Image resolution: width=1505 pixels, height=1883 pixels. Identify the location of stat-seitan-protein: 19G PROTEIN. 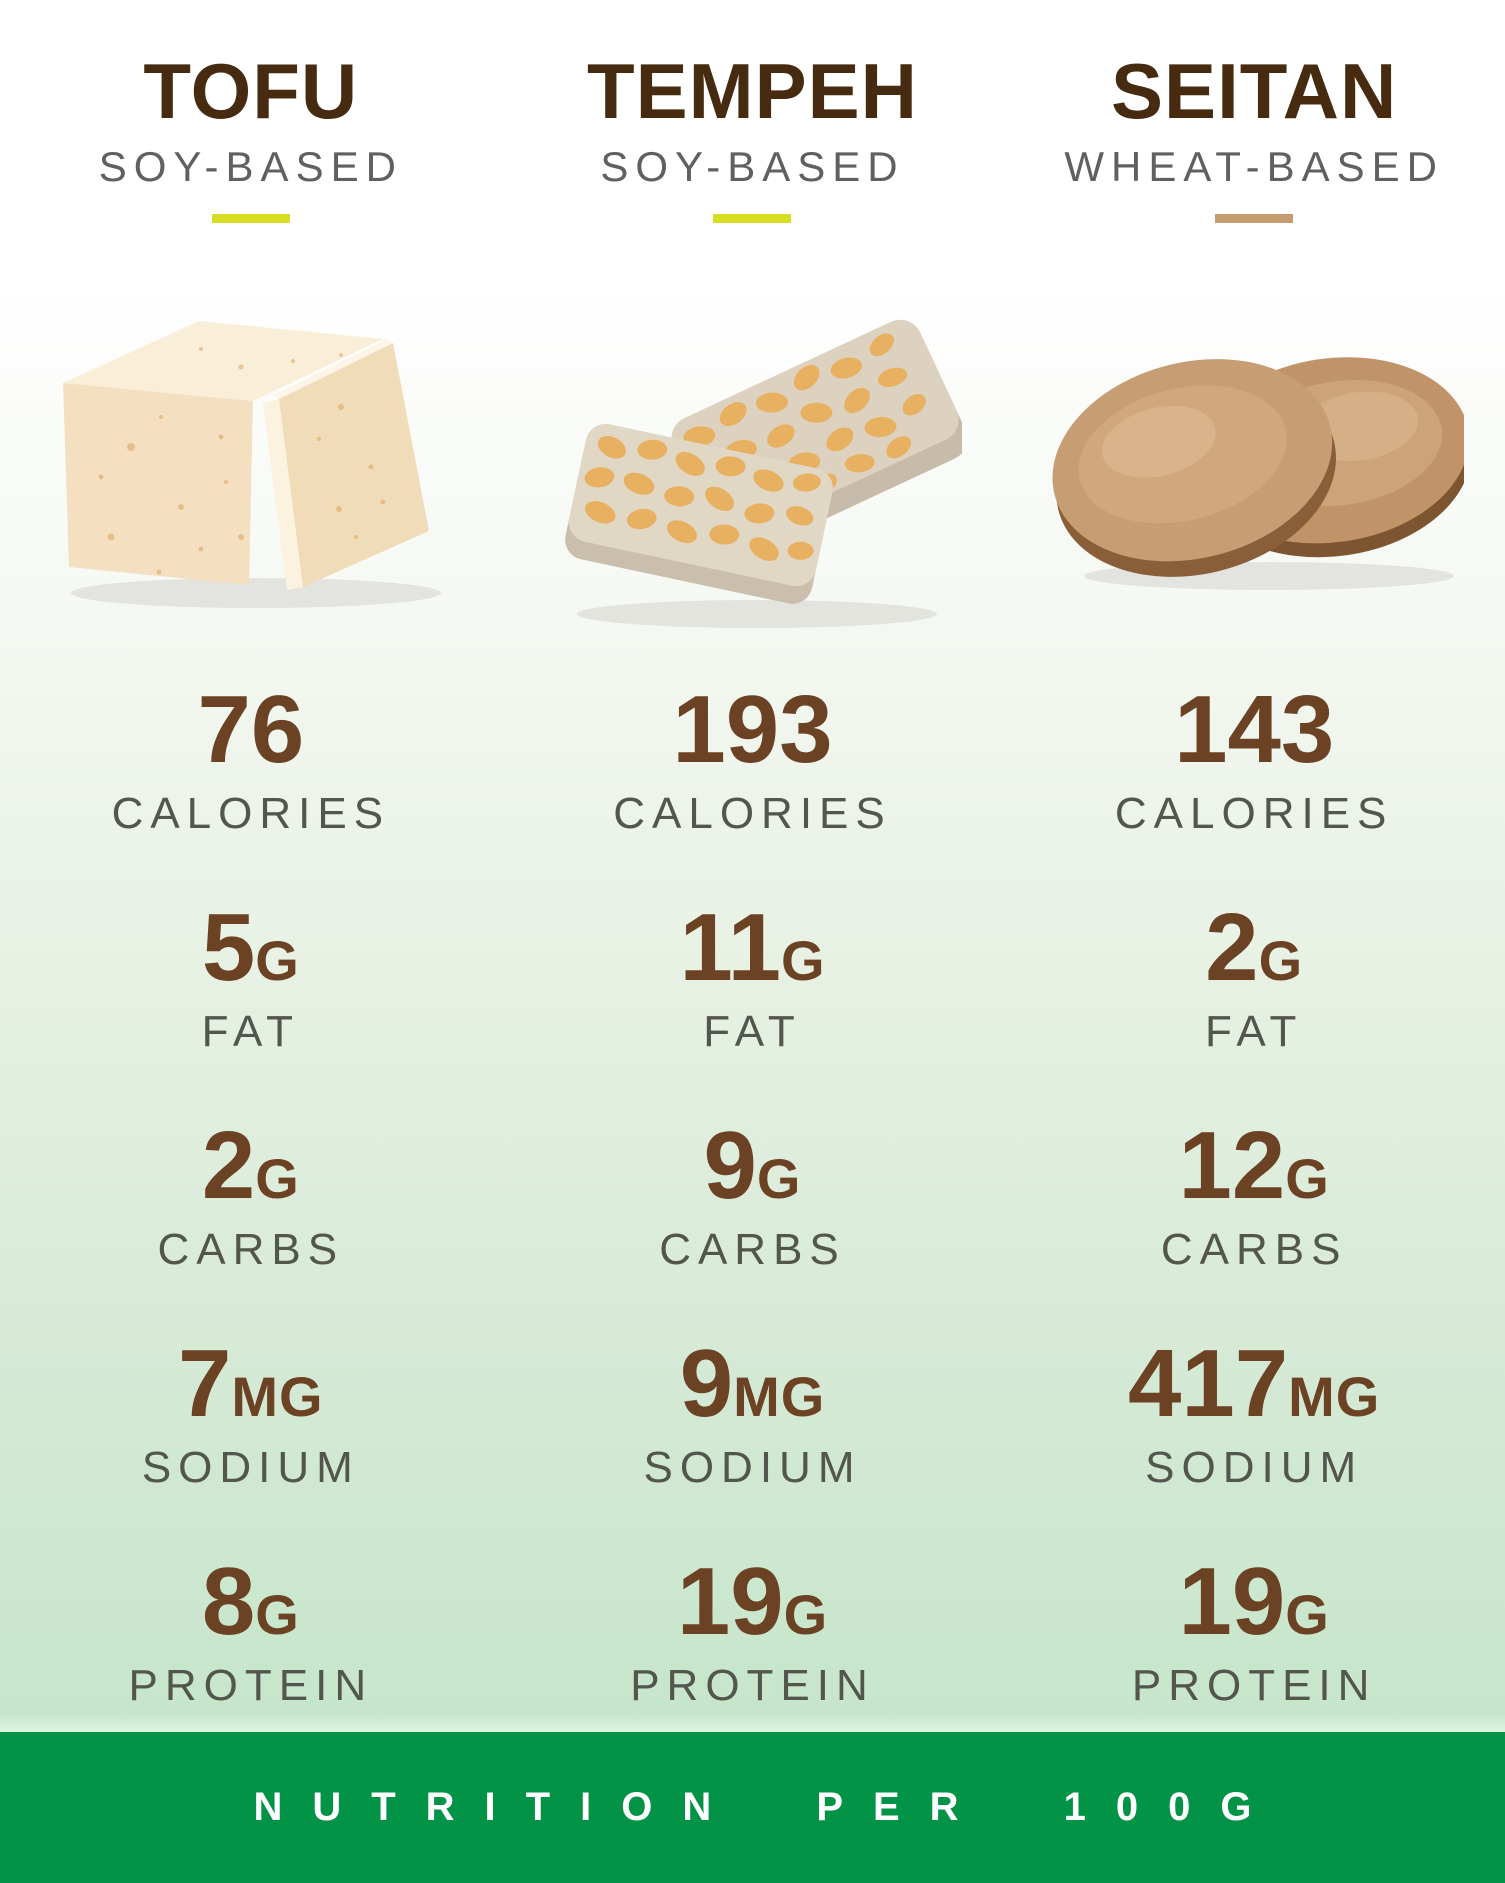
(1254, 1623).